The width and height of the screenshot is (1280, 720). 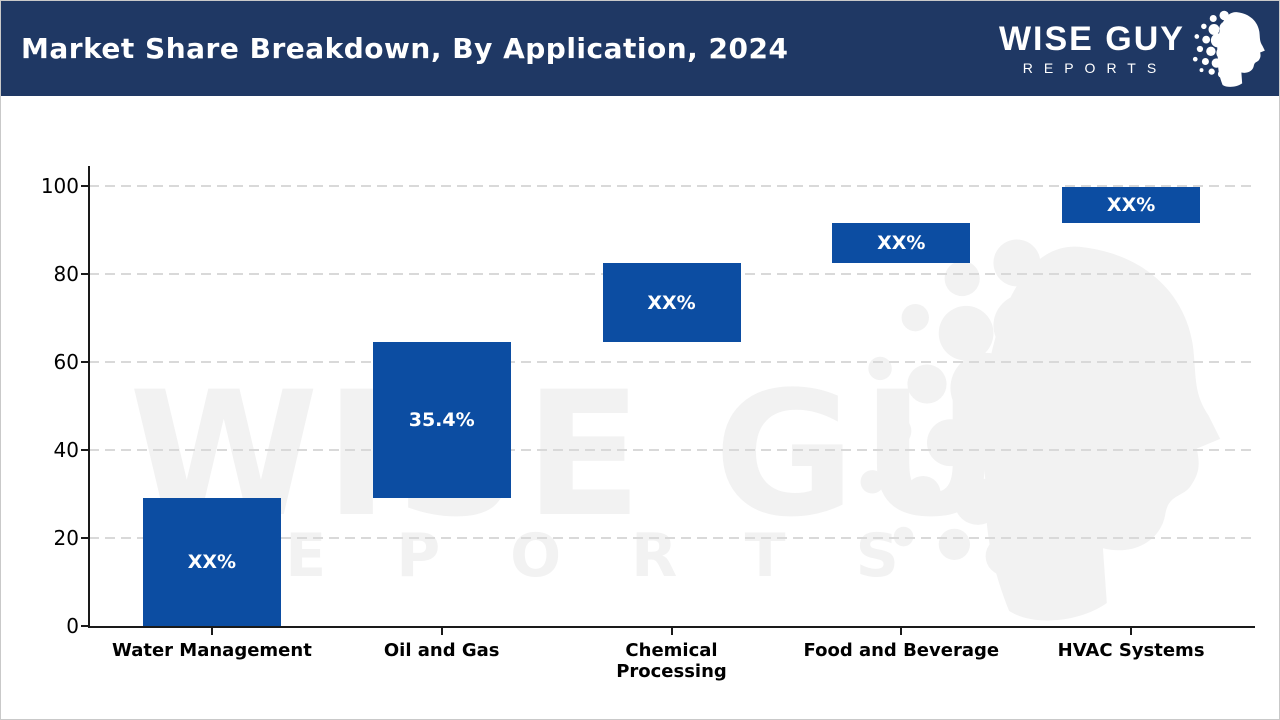 I want to click on x-tick-label-oil-and-gas: Oil and Gas, so click(x=441, y=650).